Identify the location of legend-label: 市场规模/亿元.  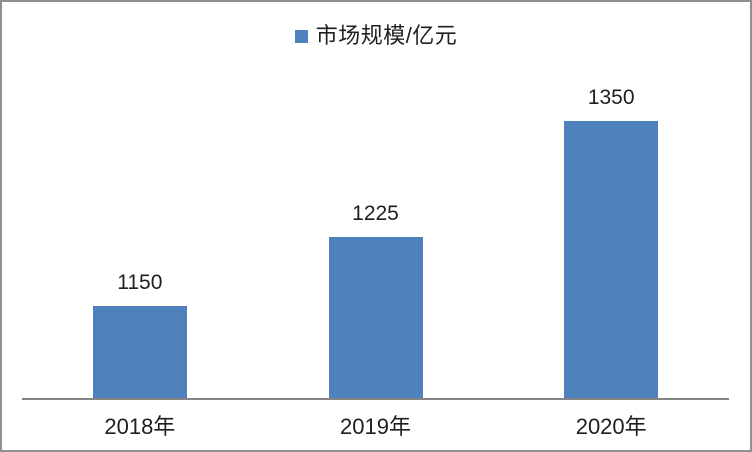
(386, 35).